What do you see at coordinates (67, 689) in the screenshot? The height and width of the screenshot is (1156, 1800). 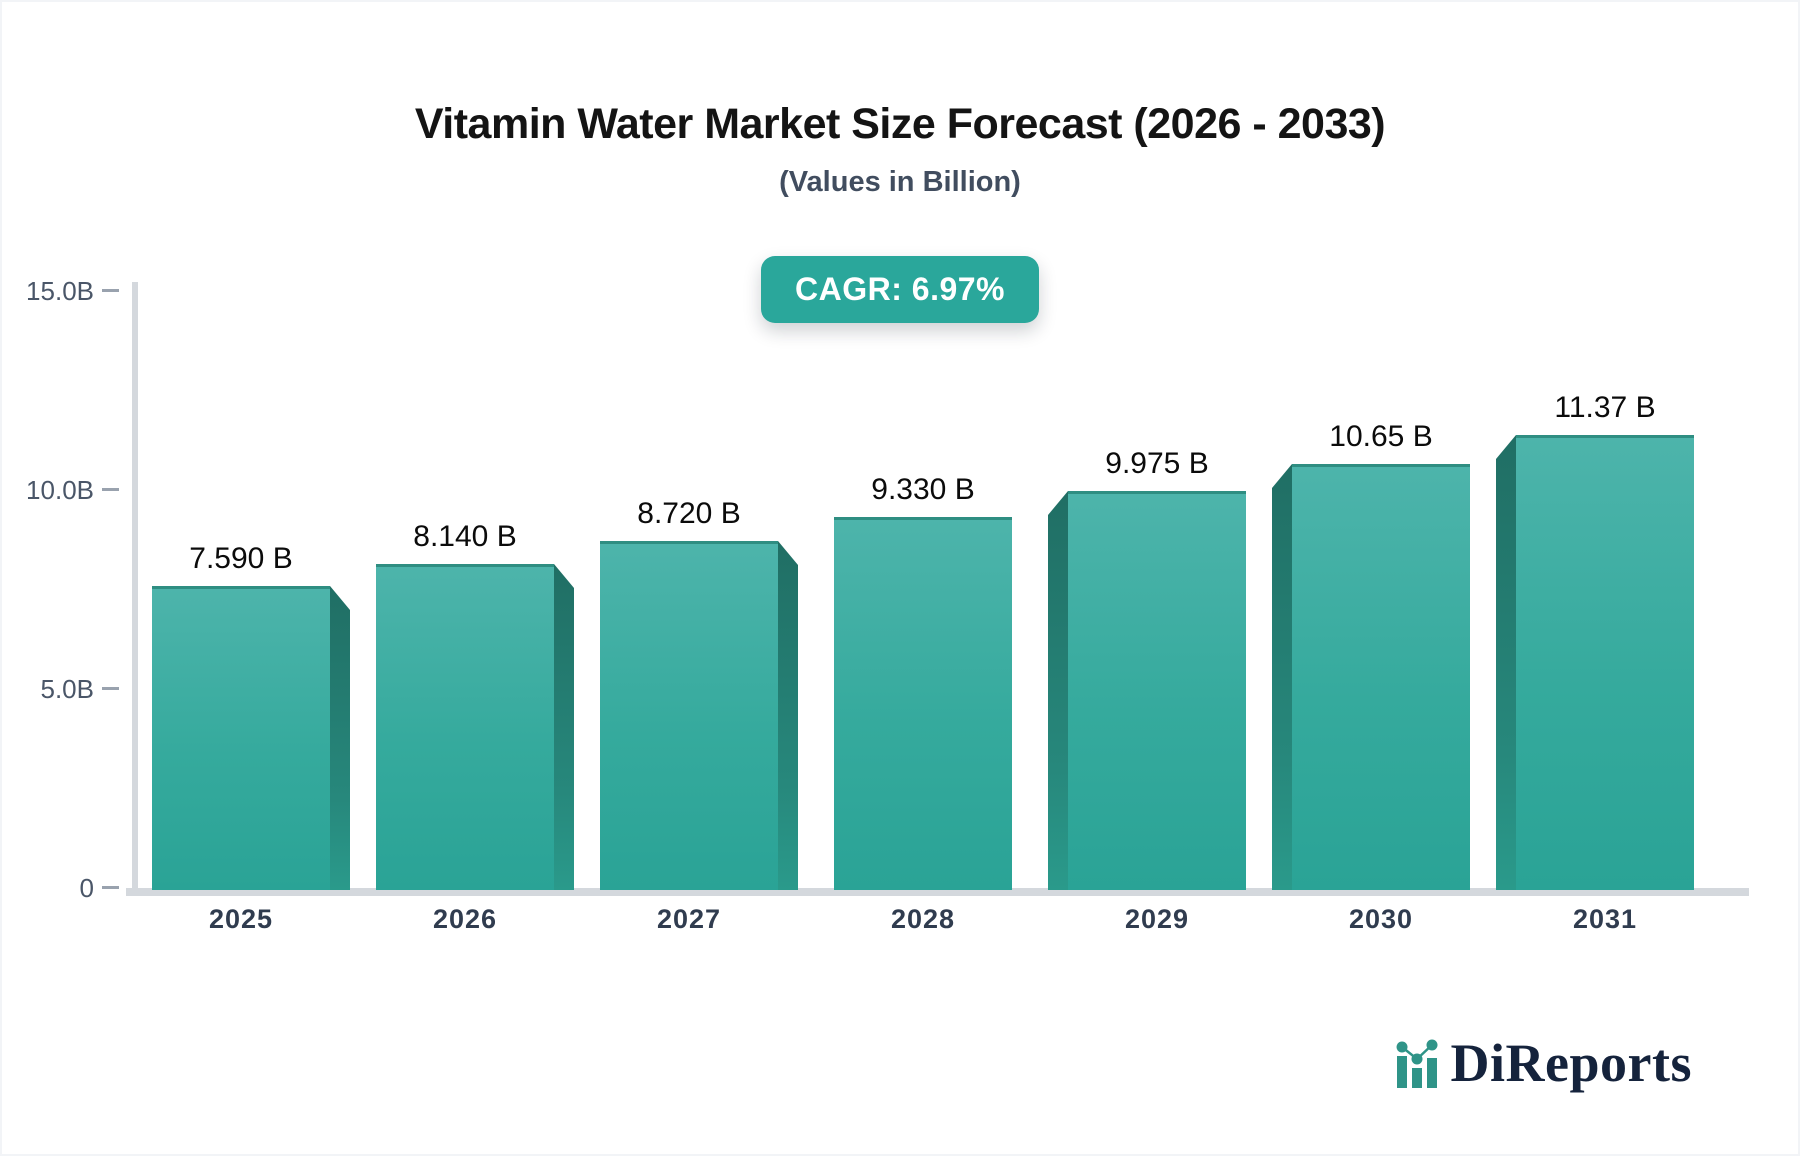 I see `y-tick-label-5.0B: 5.0B` at bounding box center [67, 689].